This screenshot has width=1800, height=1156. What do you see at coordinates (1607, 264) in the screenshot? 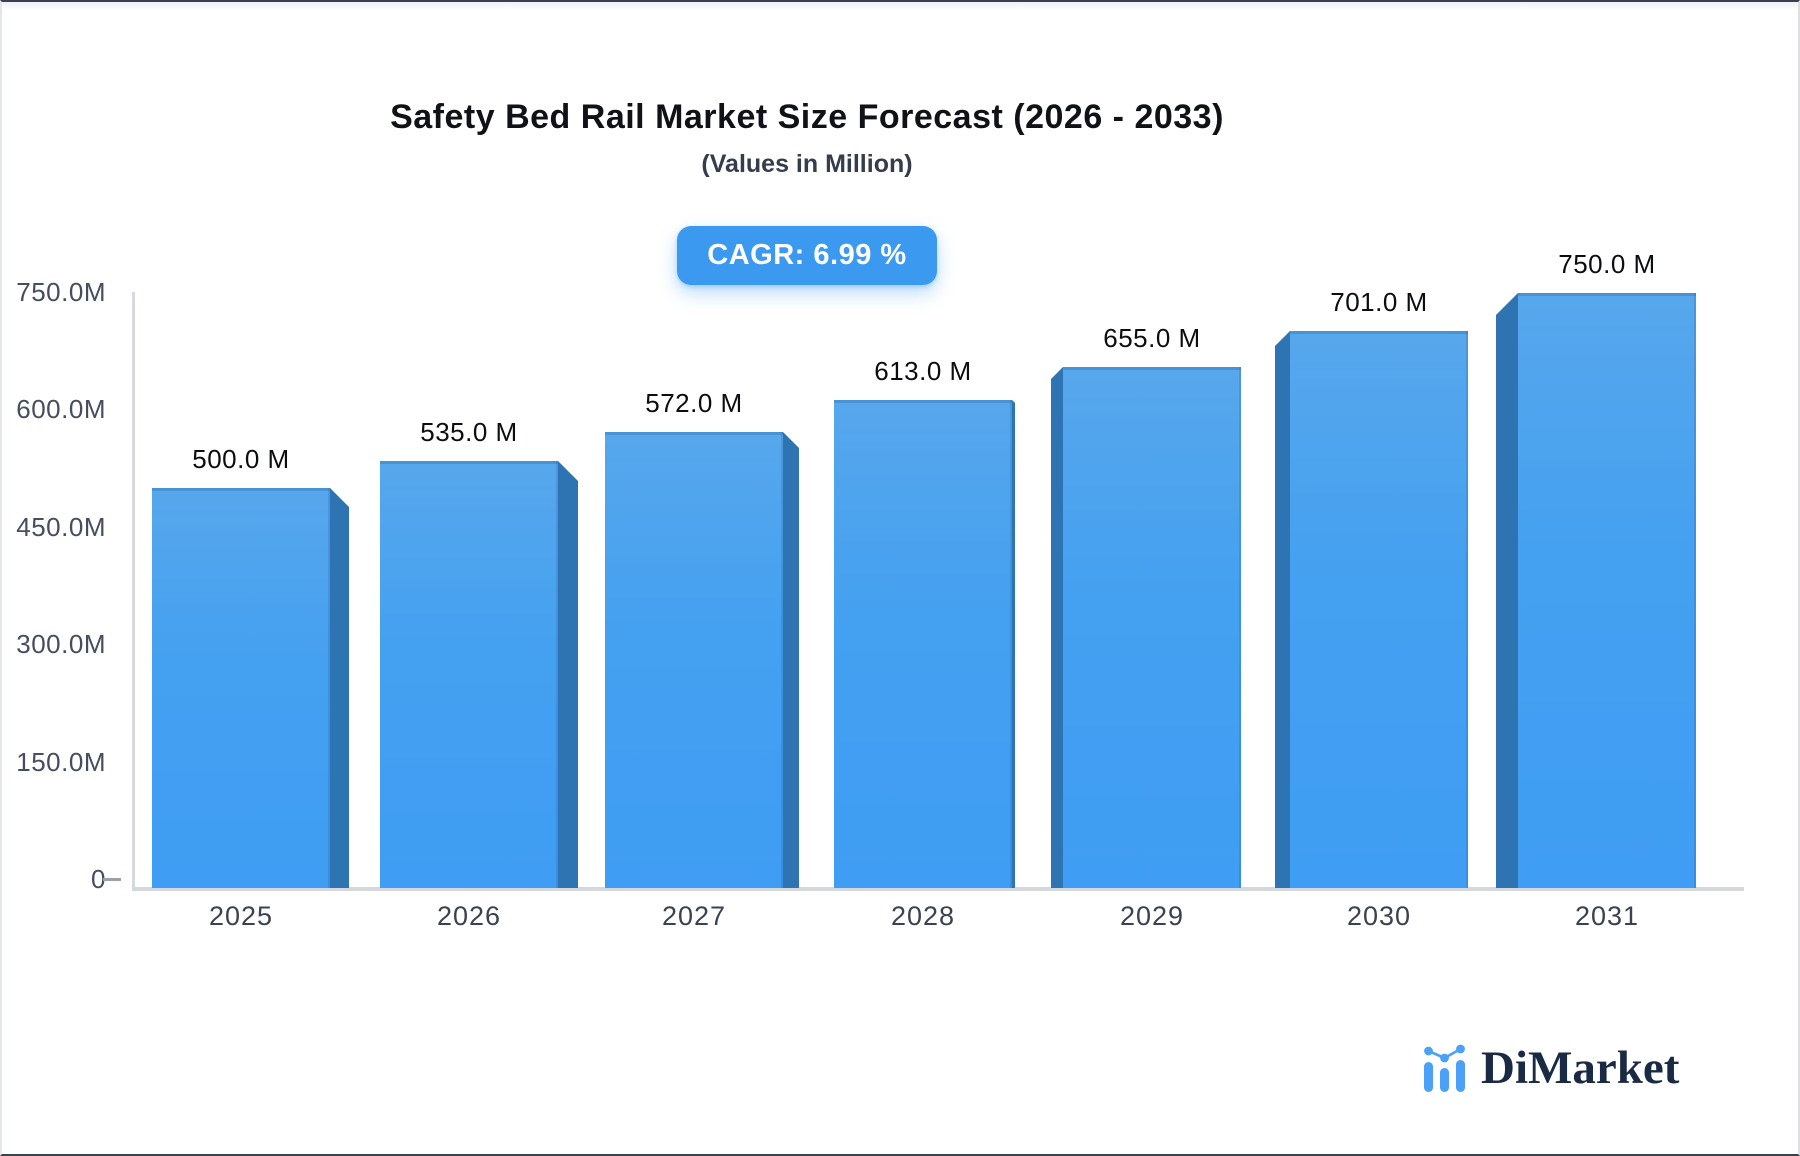
I see `bar-value-label-2031: 750.0 M` at bounding box center [1607, 264].